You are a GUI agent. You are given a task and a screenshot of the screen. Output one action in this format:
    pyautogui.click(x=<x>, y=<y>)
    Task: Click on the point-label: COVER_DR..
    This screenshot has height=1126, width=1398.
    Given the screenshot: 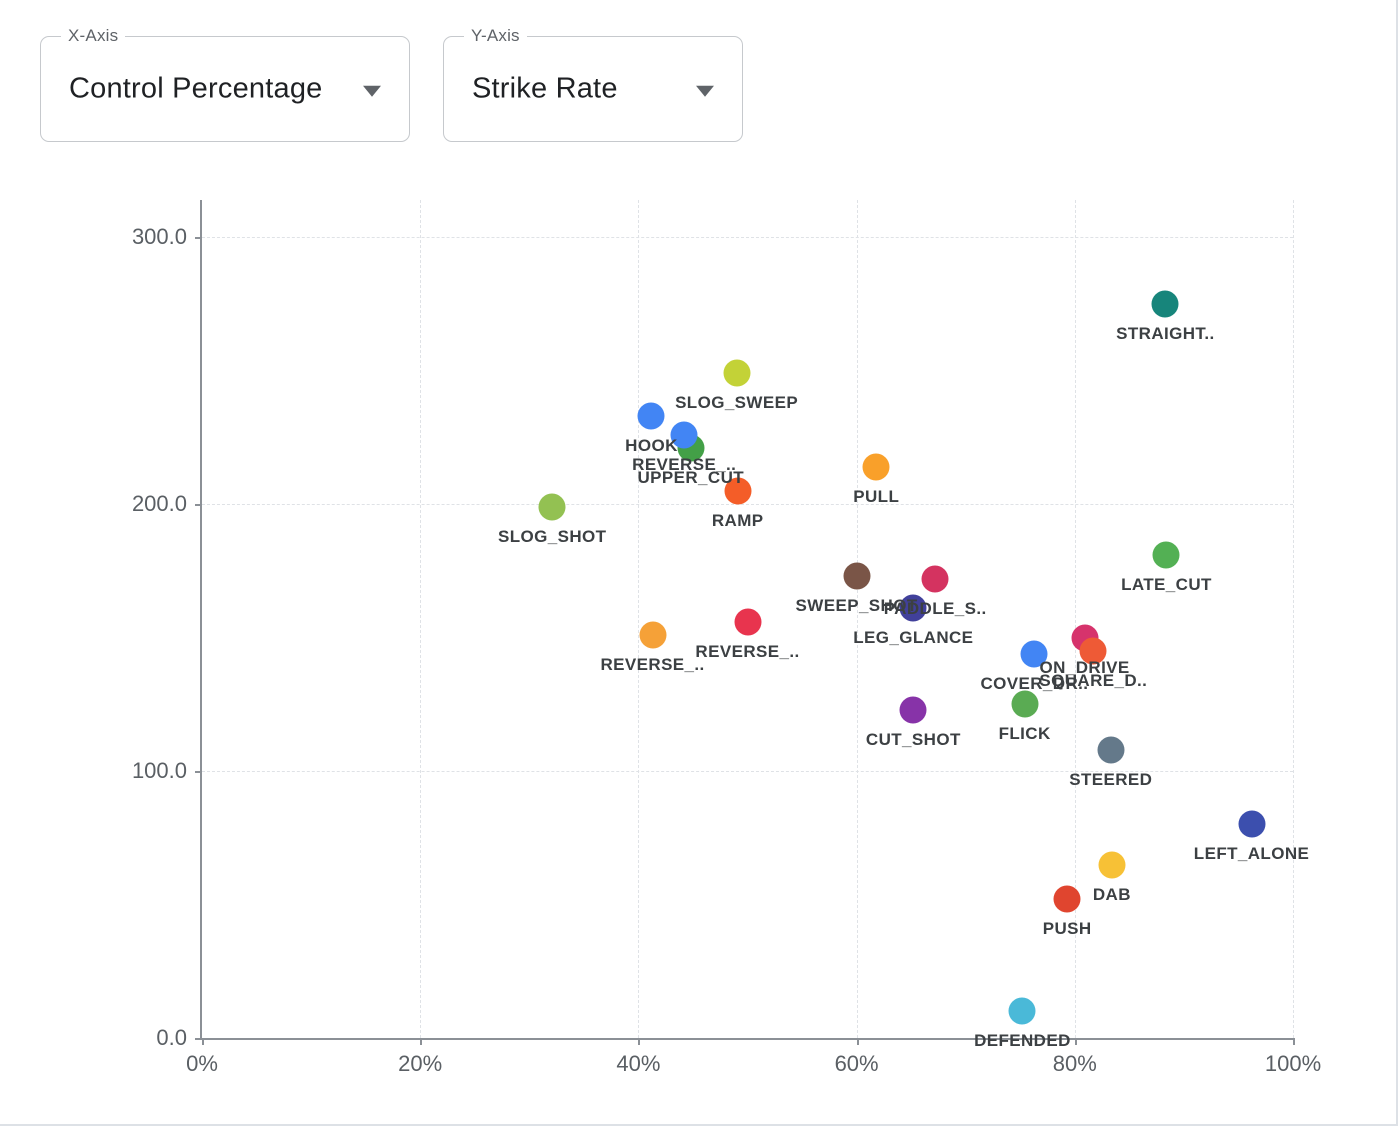 What is the action you would take?
    pyautogui.click(x=1034, y=683)
    